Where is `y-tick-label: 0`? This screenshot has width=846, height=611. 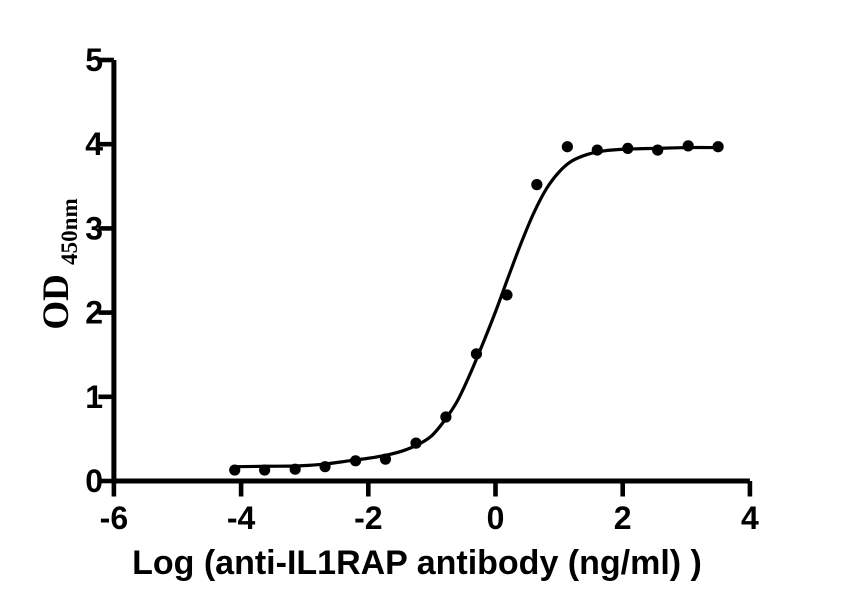
y-tick-label: 0 is located at coordinates (94, 481).